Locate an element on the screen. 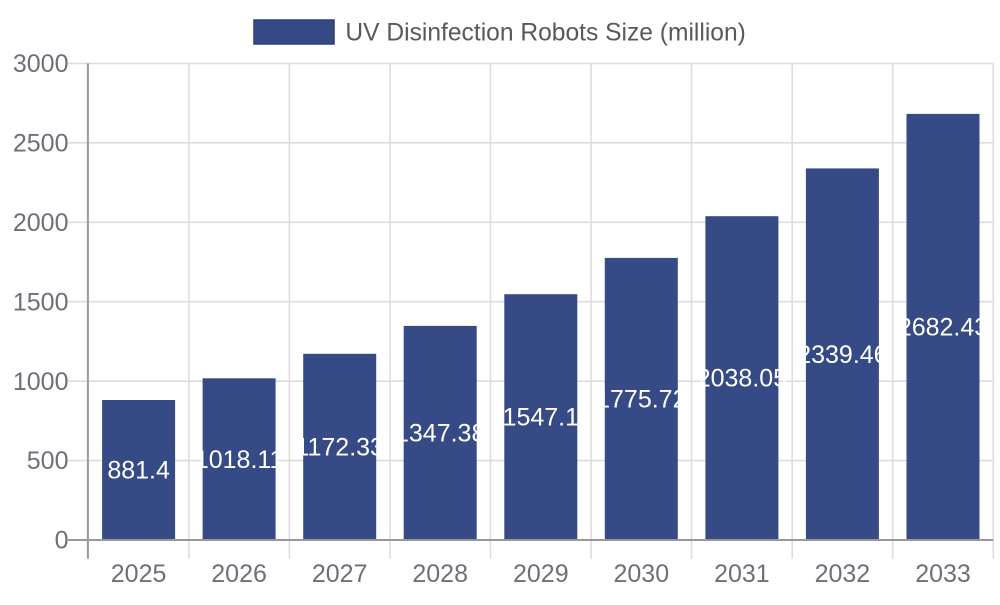 The height and width of the screenshot is (605, 1000). svg-text: 2339.46 is located at coordinates (842, 355).